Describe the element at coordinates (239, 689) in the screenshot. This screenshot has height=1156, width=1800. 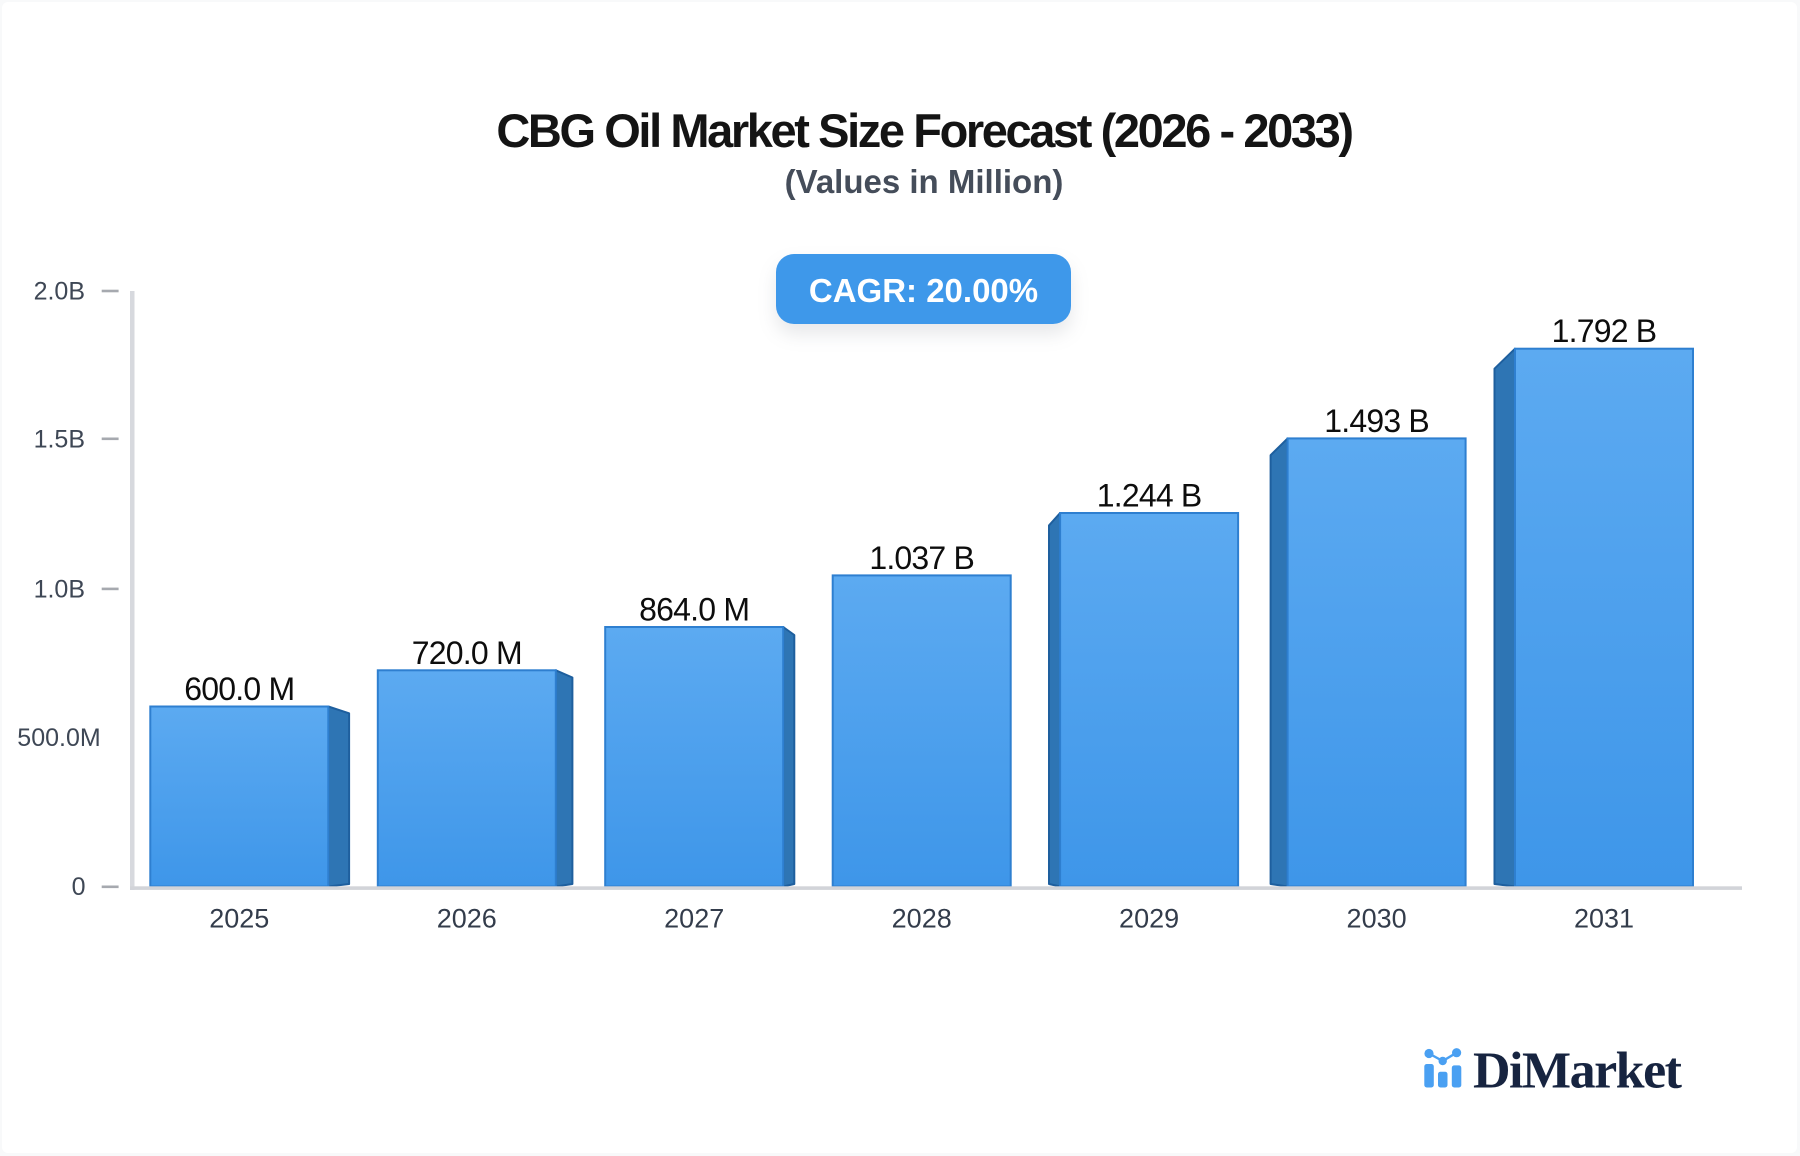
I see `svg-text: 600.0 M` at that location.